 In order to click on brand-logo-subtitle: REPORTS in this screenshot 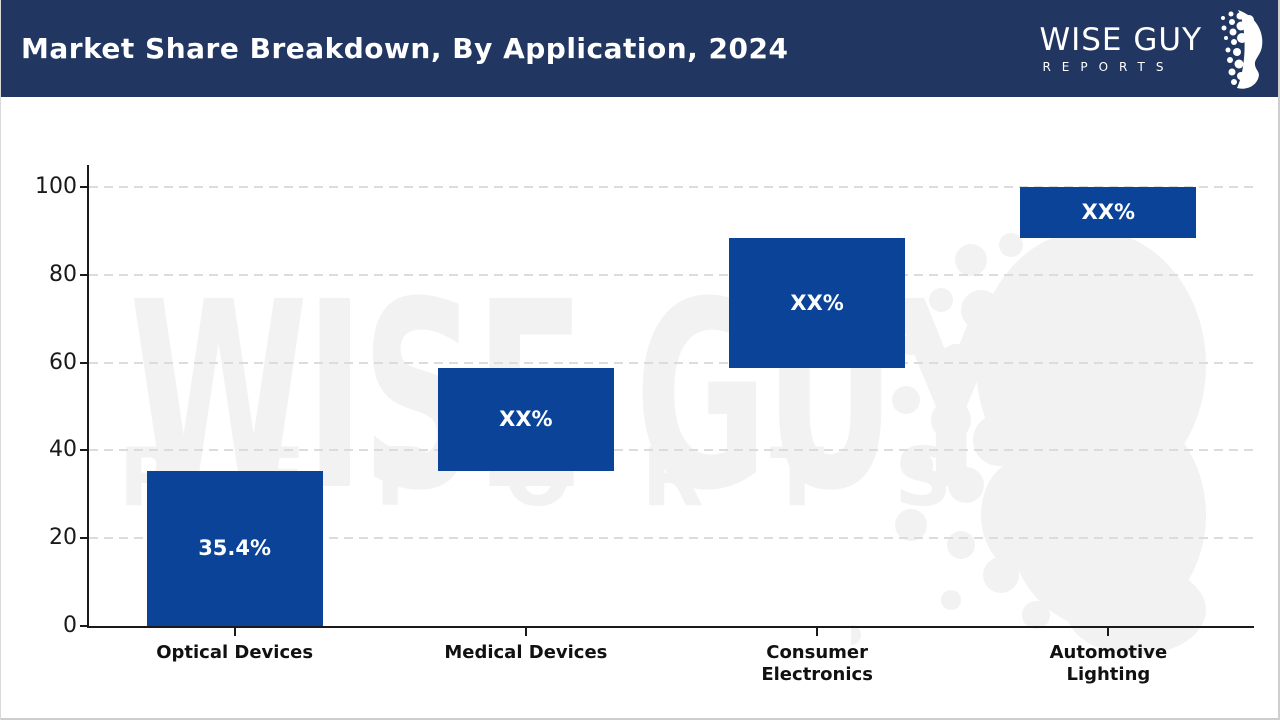, I will do `click(1108, 67)`.